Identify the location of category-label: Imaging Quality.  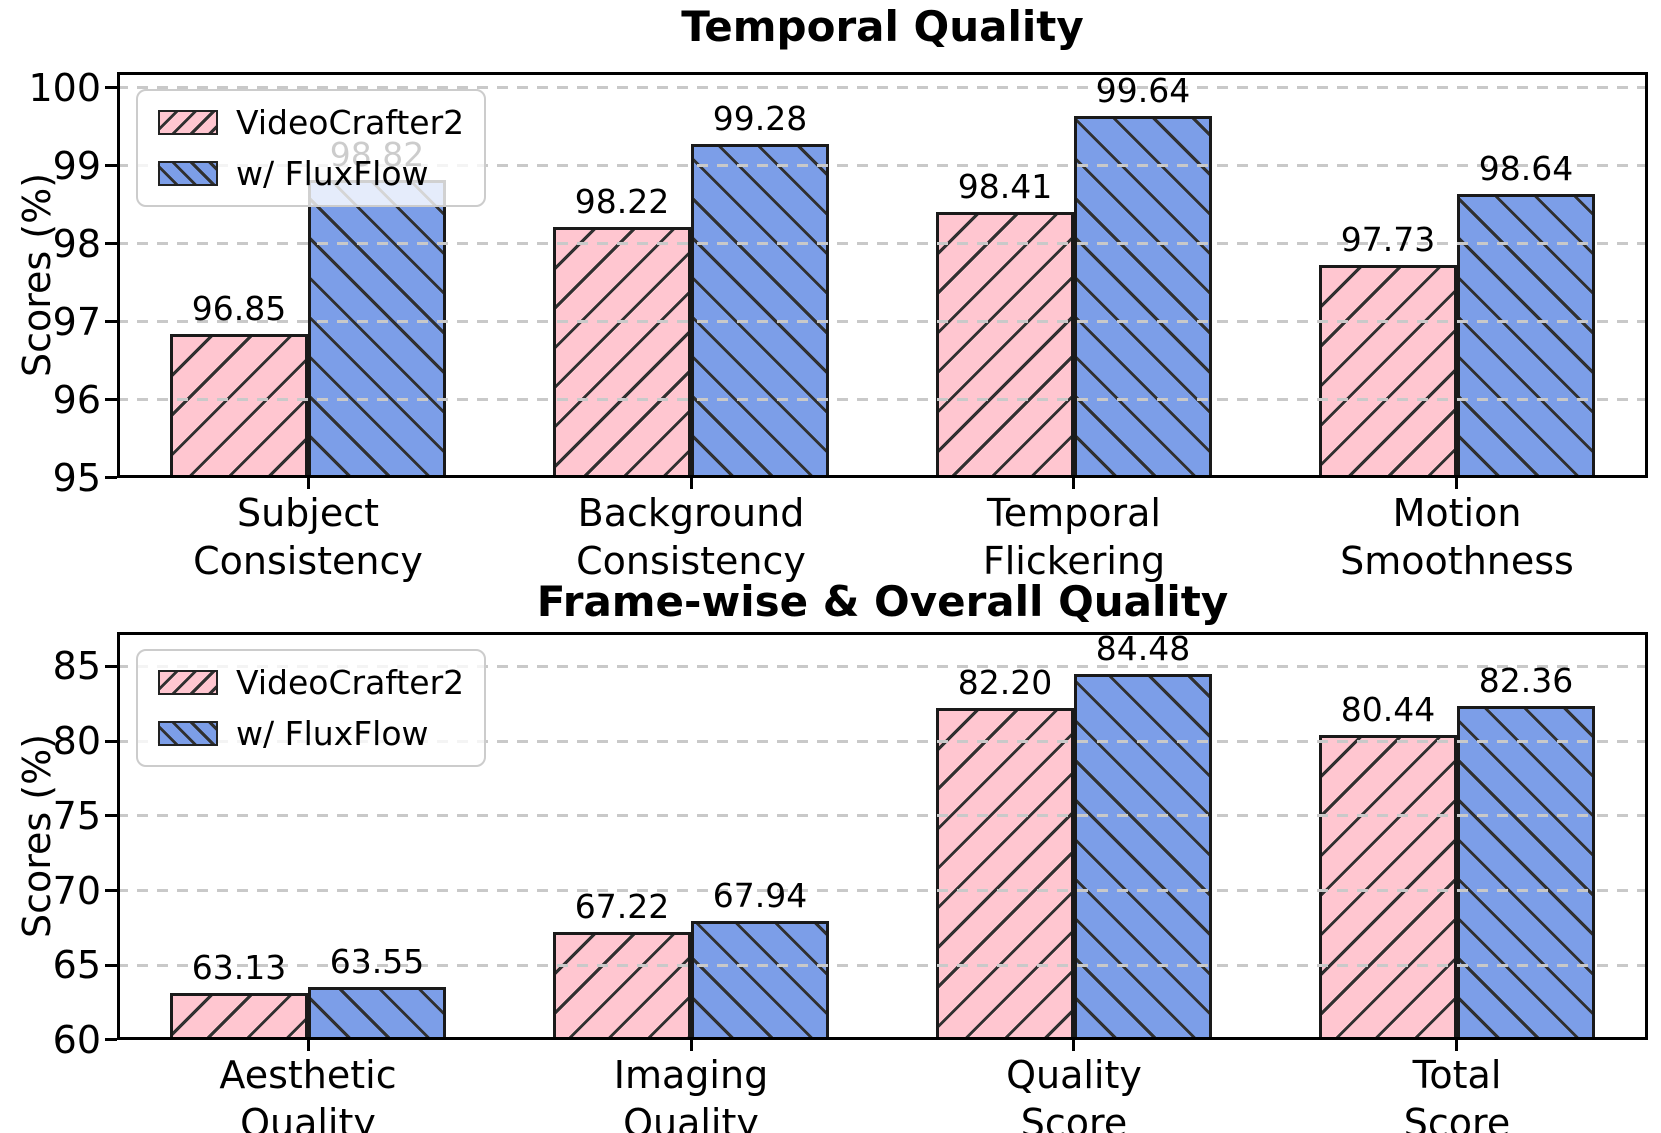
(691, 1092).